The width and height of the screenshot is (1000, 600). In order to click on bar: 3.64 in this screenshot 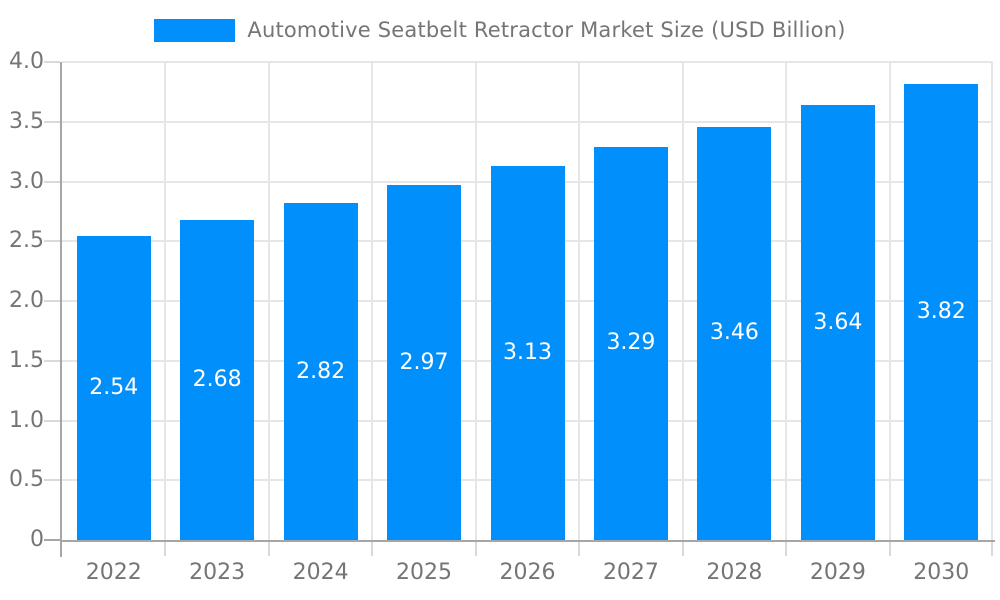, I will do `click(837, 322)`.